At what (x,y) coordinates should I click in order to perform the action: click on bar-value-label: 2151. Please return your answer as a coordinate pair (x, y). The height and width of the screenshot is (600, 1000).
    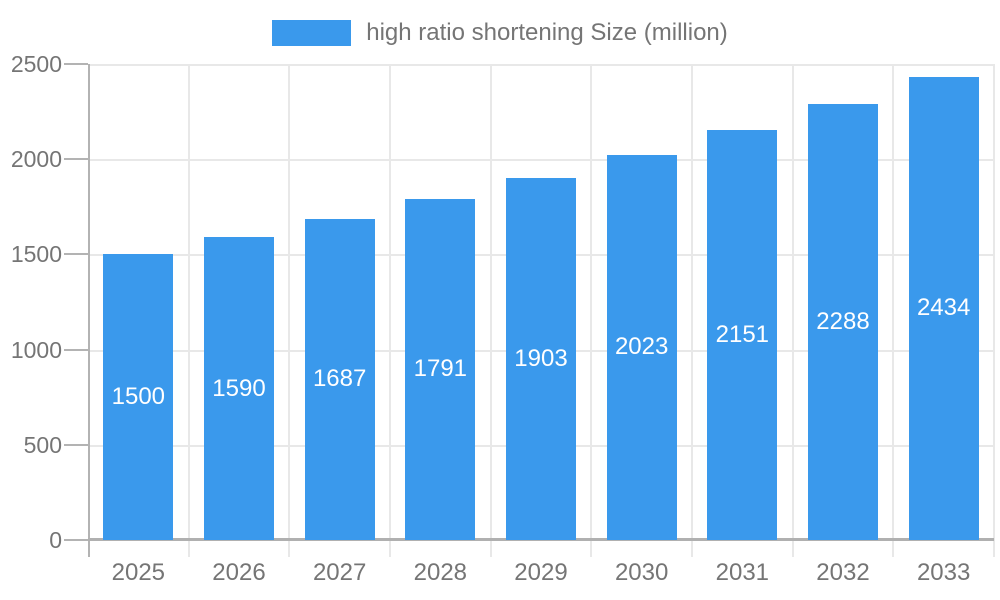
    Looking at the image, I should click on (742, 335).